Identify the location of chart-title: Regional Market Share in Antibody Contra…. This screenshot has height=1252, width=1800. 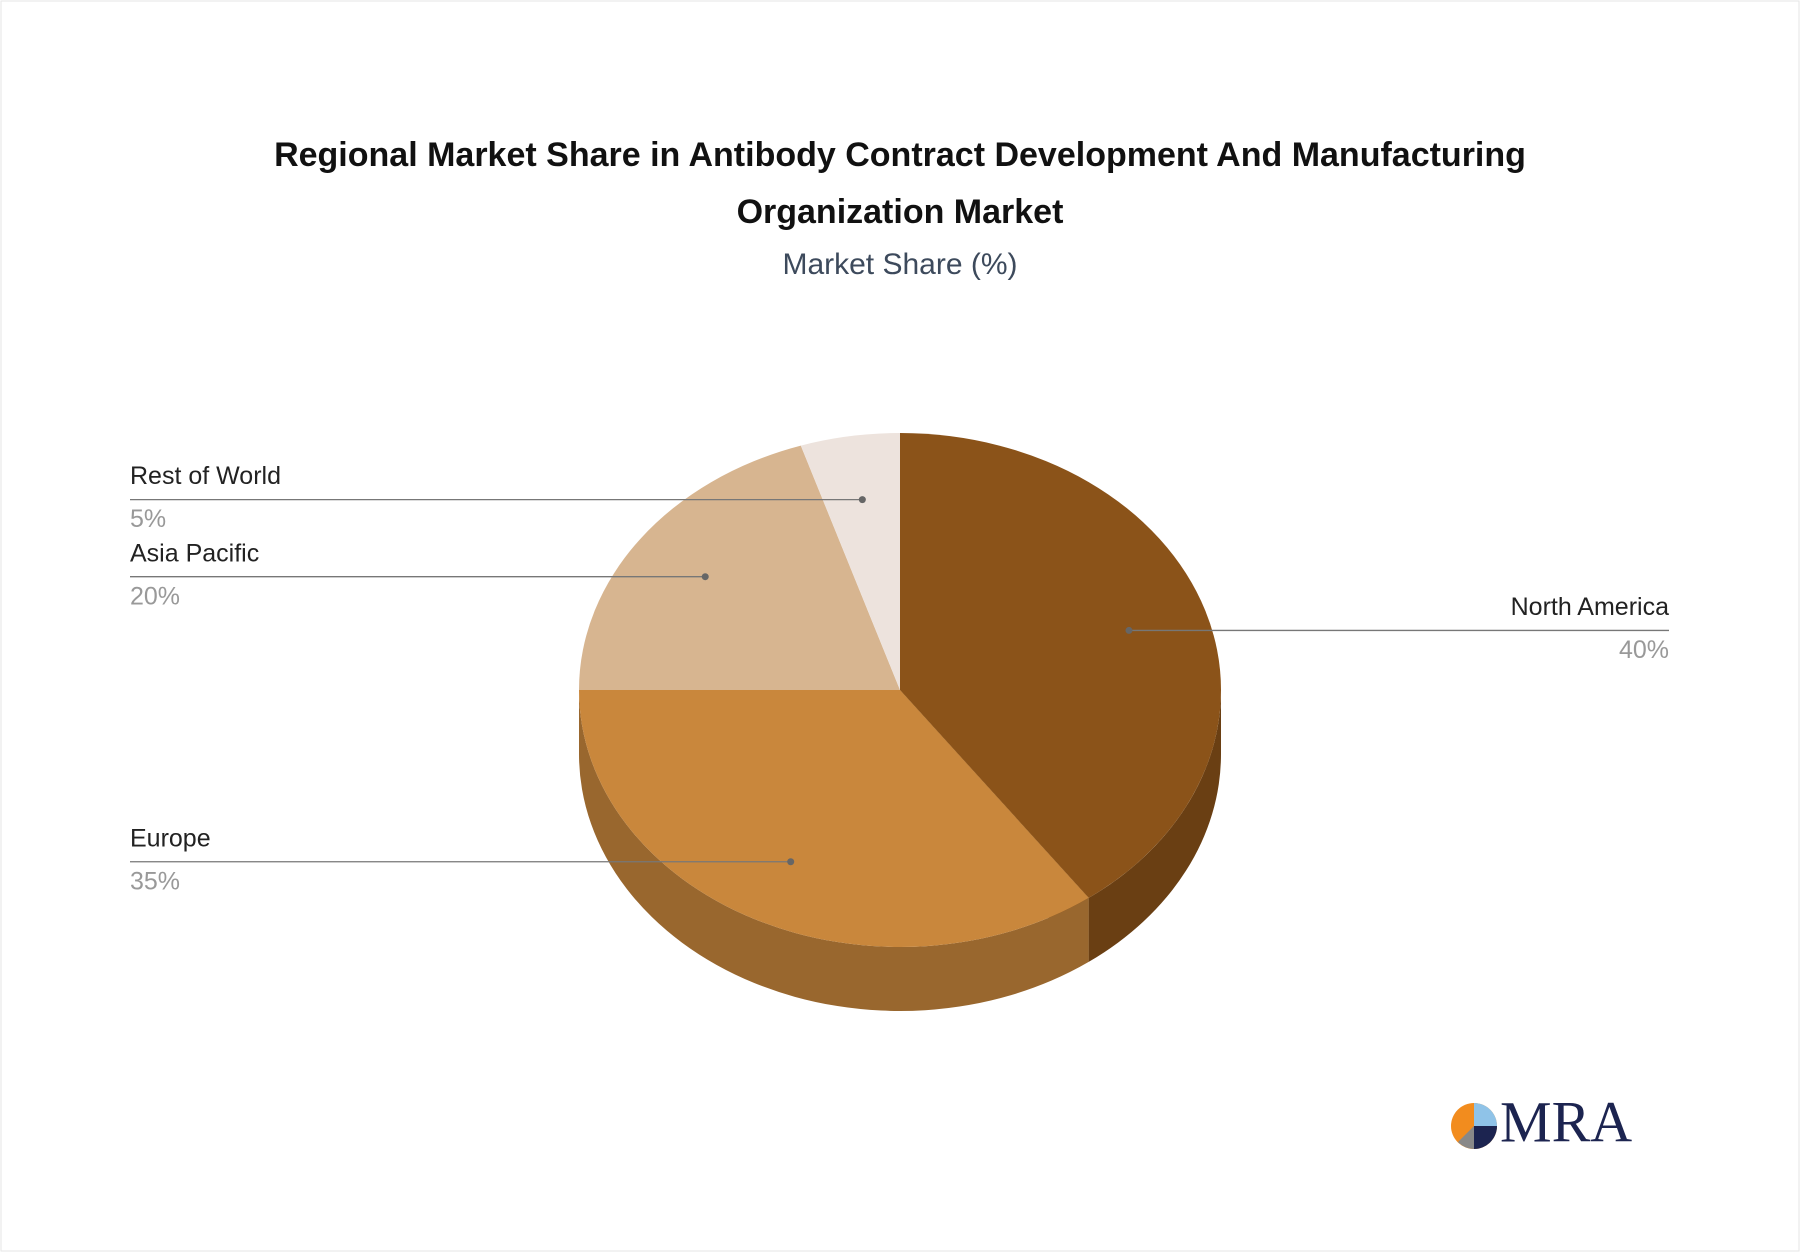
(900, 155).